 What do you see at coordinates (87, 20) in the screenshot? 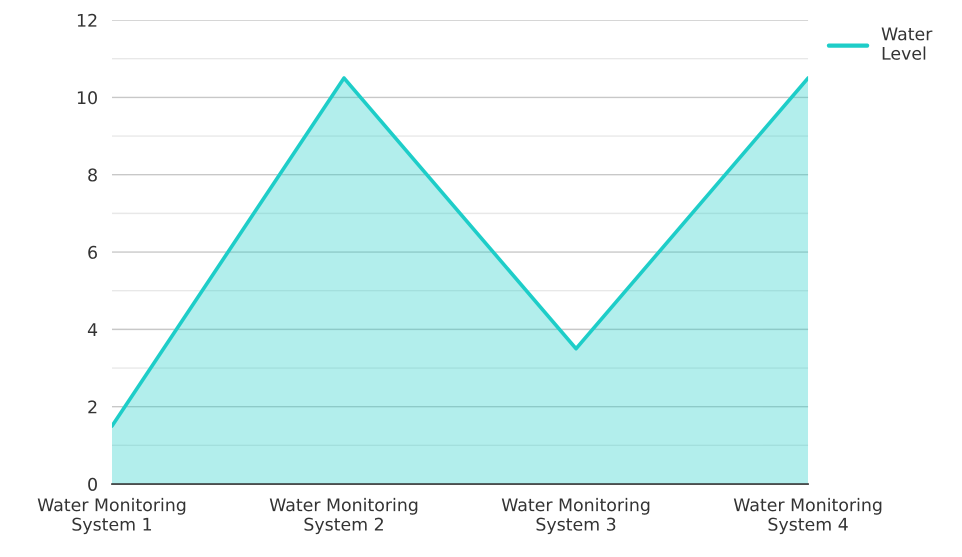
I see `y-tick-label: 12` at bounding box center [87, 20].